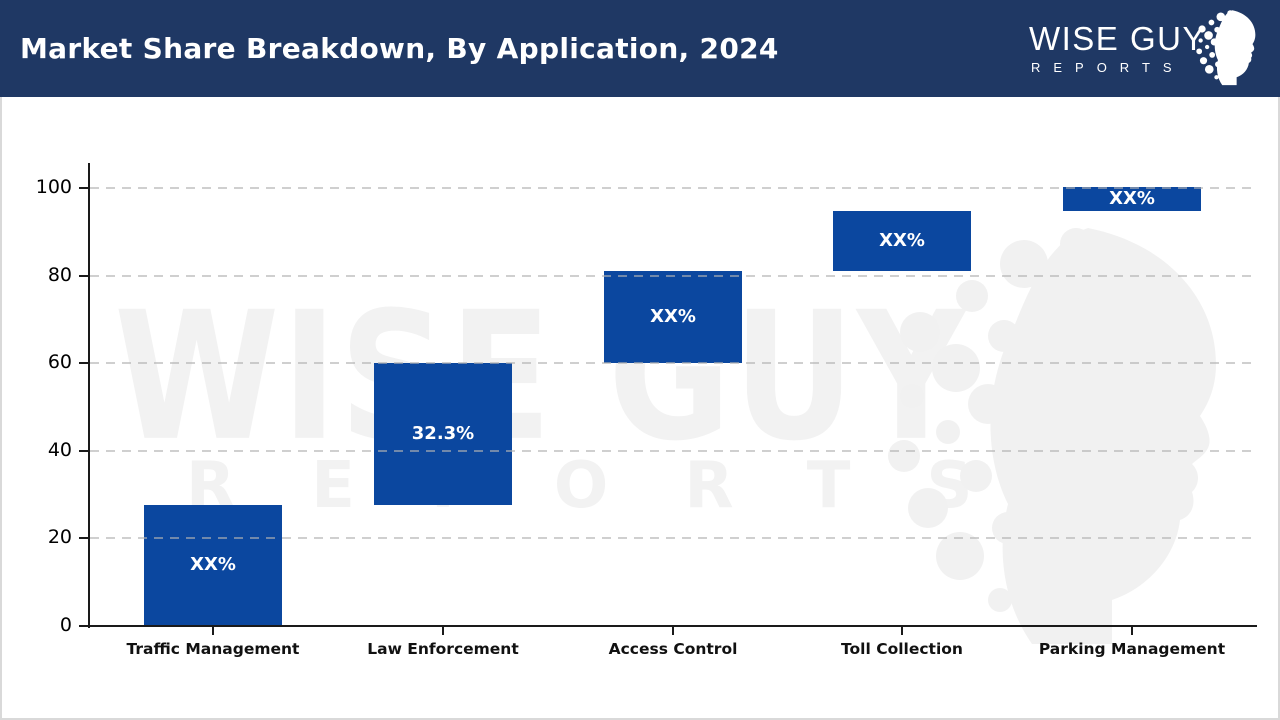 The image size is (1280, 720). What do you see at coordinates (673, 649) in the screenshot?
I see `category-label: Access Control` at bounding box center [673, 649].